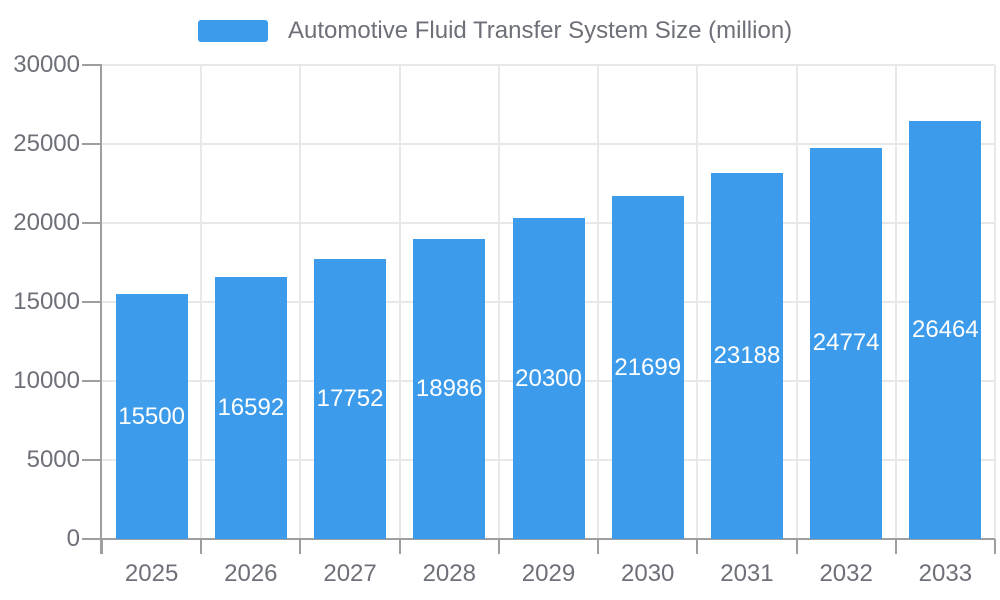 Image resolution: width=1000 pixels, height=600 pixels. What do you see at coordinates (538, 539) in the screenshot?
I see `x-axis-line` at bounding box center [538, 539].